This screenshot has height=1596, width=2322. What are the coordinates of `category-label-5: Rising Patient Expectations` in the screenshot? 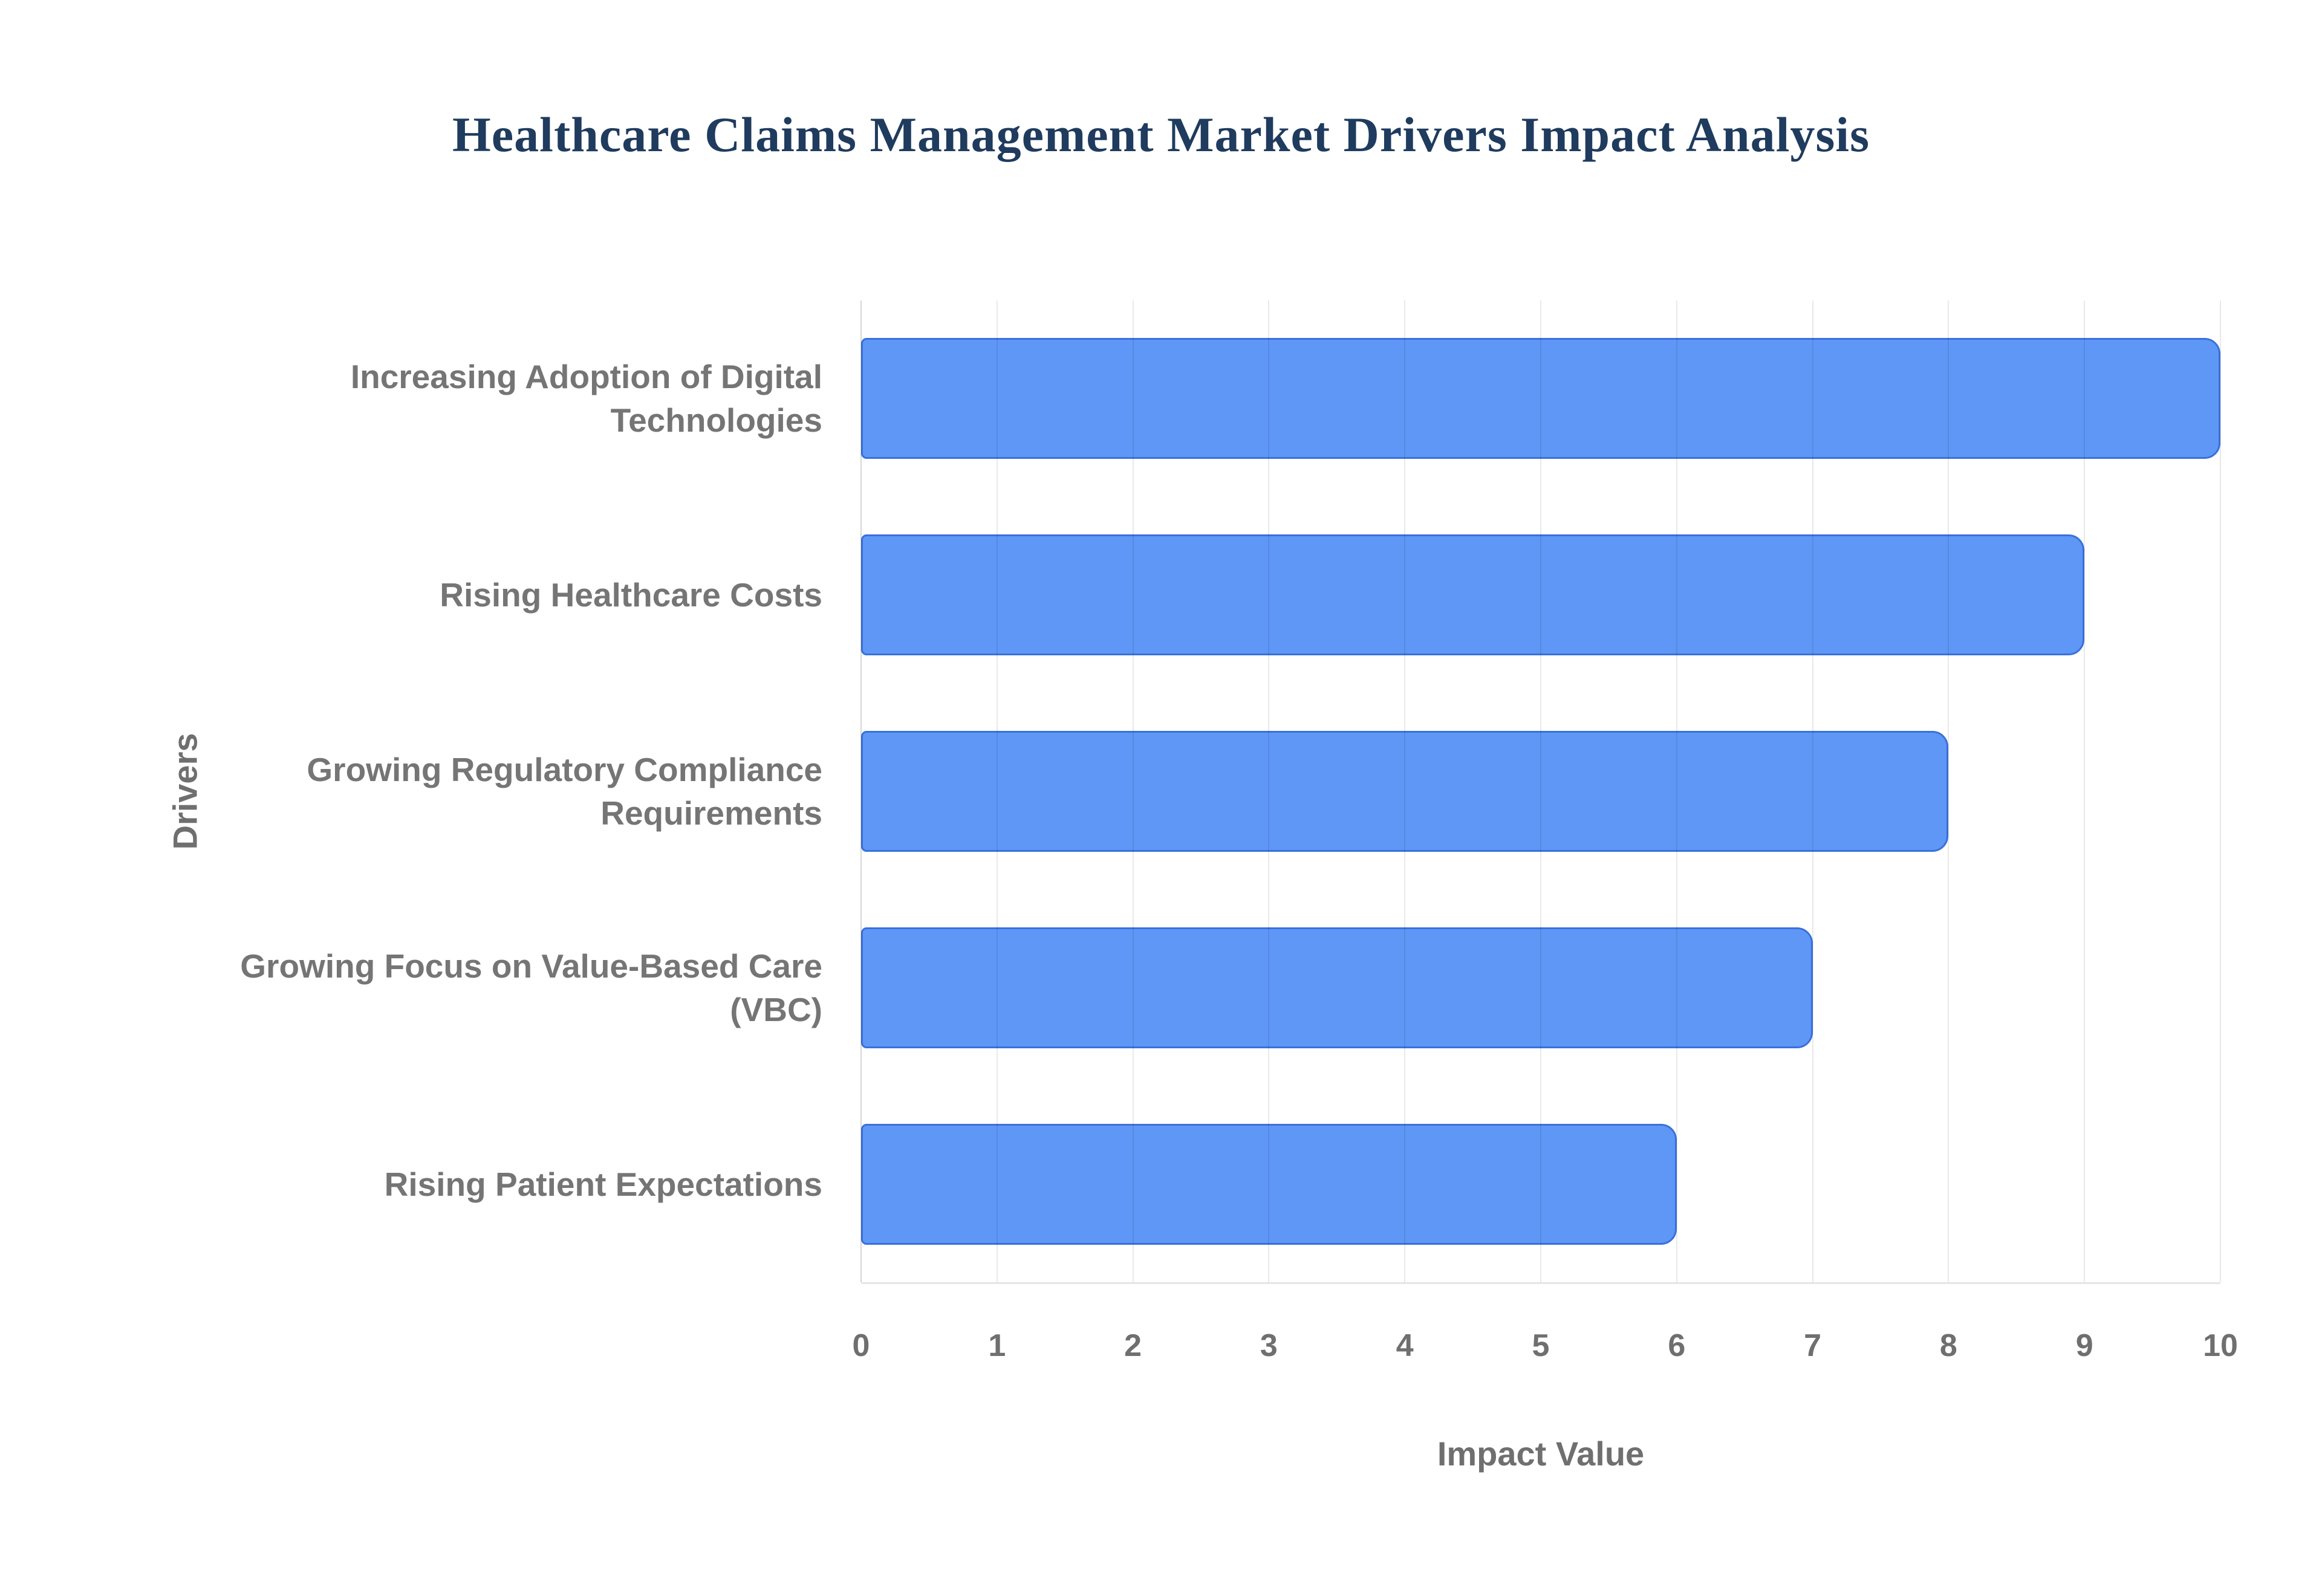 It's located at (603, 1184).